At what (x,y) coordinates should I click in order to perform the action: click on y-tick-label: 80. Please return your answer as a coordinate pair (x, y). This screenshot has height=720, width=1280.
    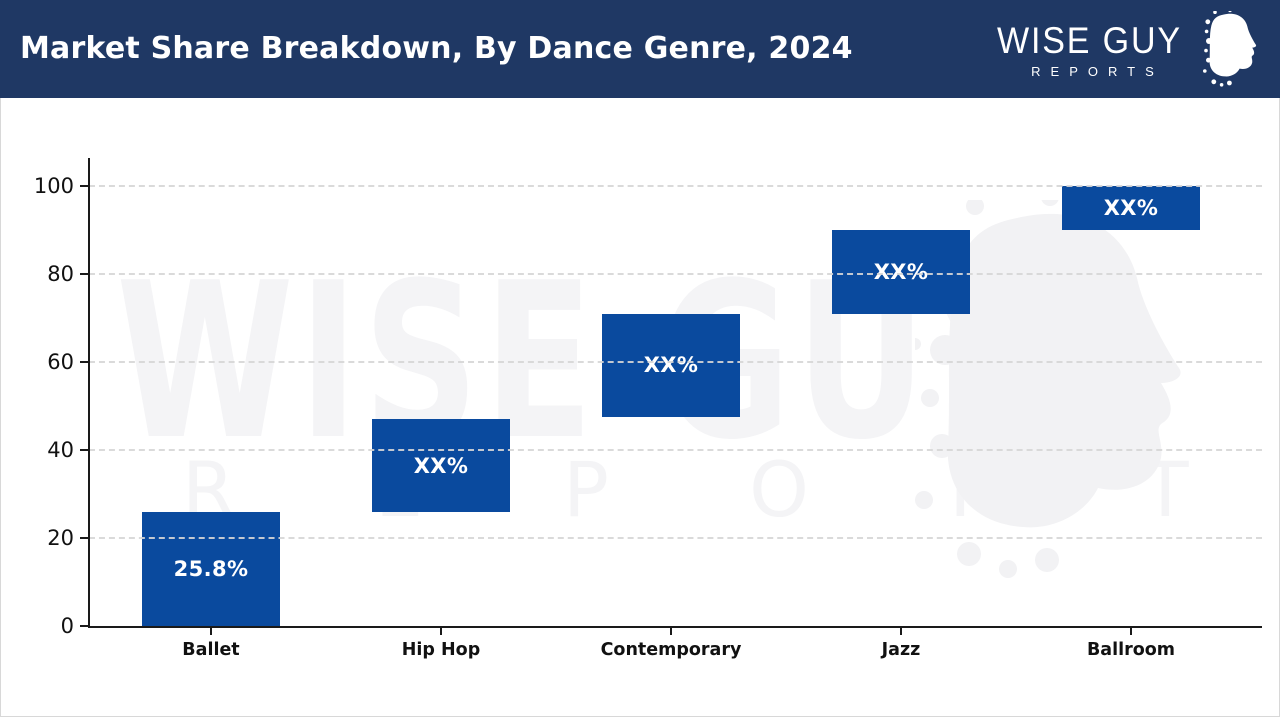
    Looking at the image, I should click on (60, 274).